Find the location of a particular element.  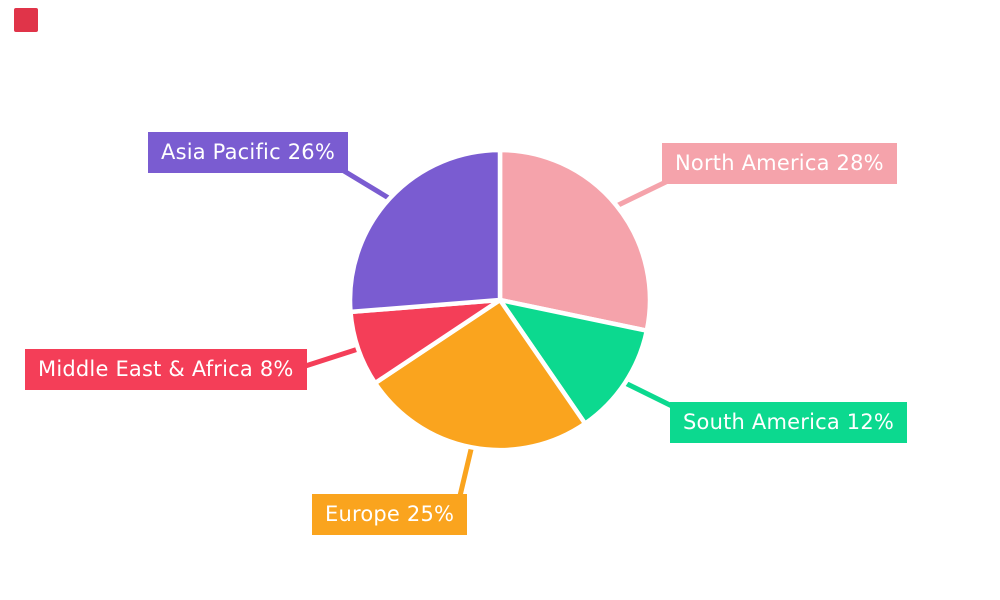

slice-label-asia-pacific: Asia Pacific 26% is located at coordinates (248, 152).